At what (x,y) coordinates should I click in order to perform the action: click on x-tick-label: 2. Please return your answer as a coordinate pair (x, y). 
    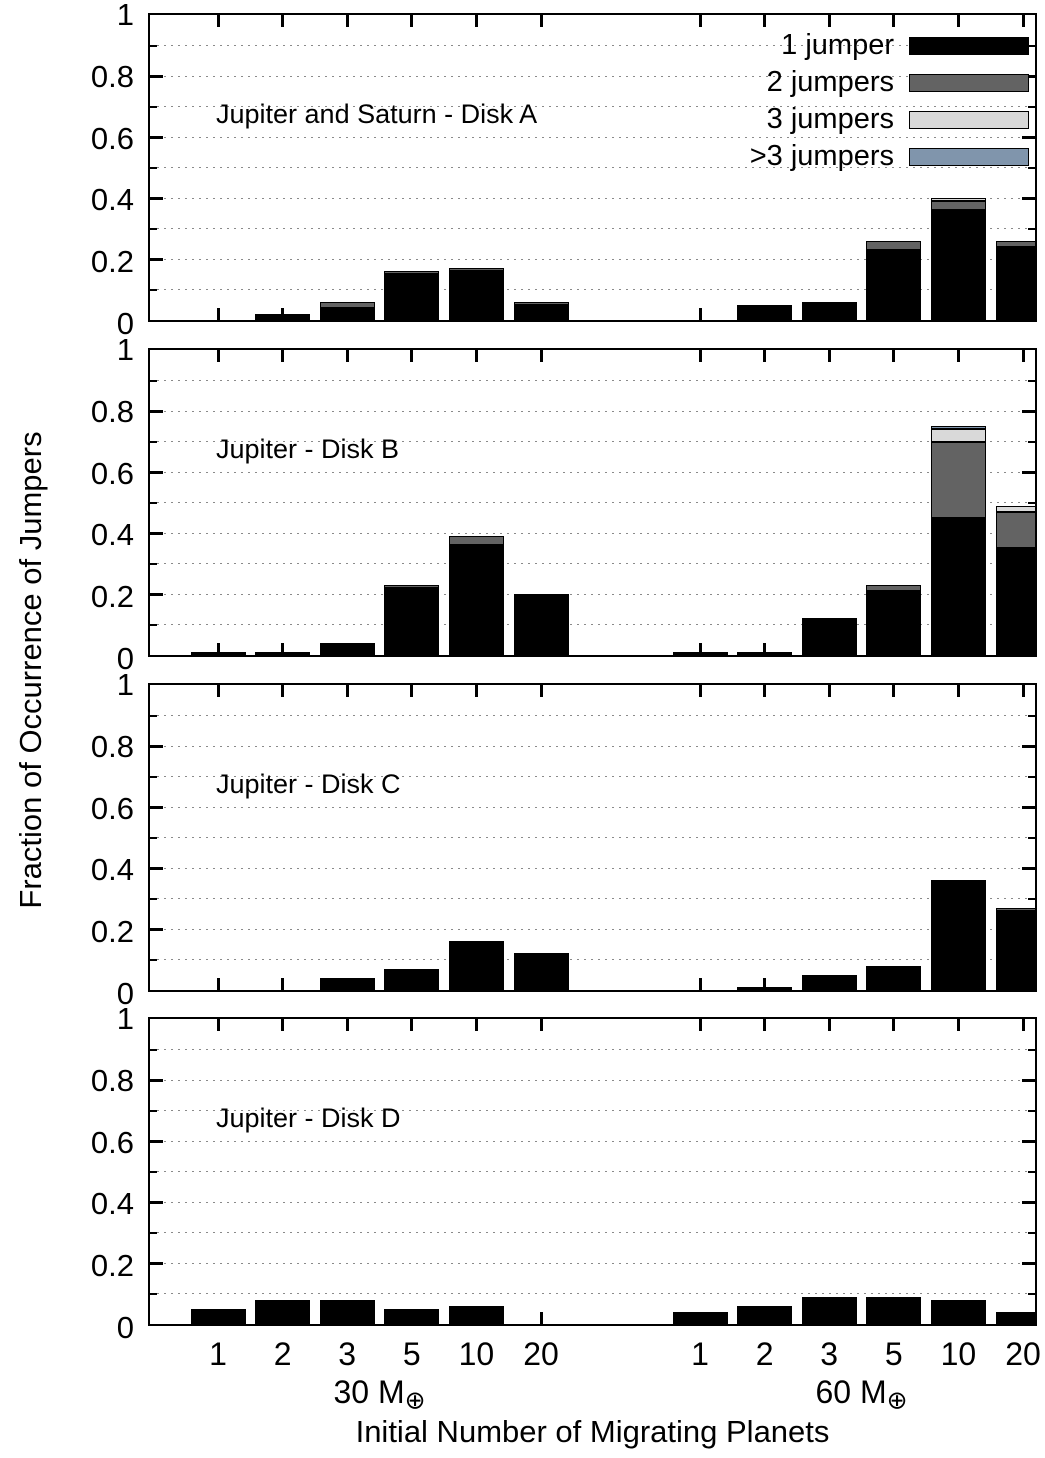
    Looking at the image, I should click on (764, 1354).